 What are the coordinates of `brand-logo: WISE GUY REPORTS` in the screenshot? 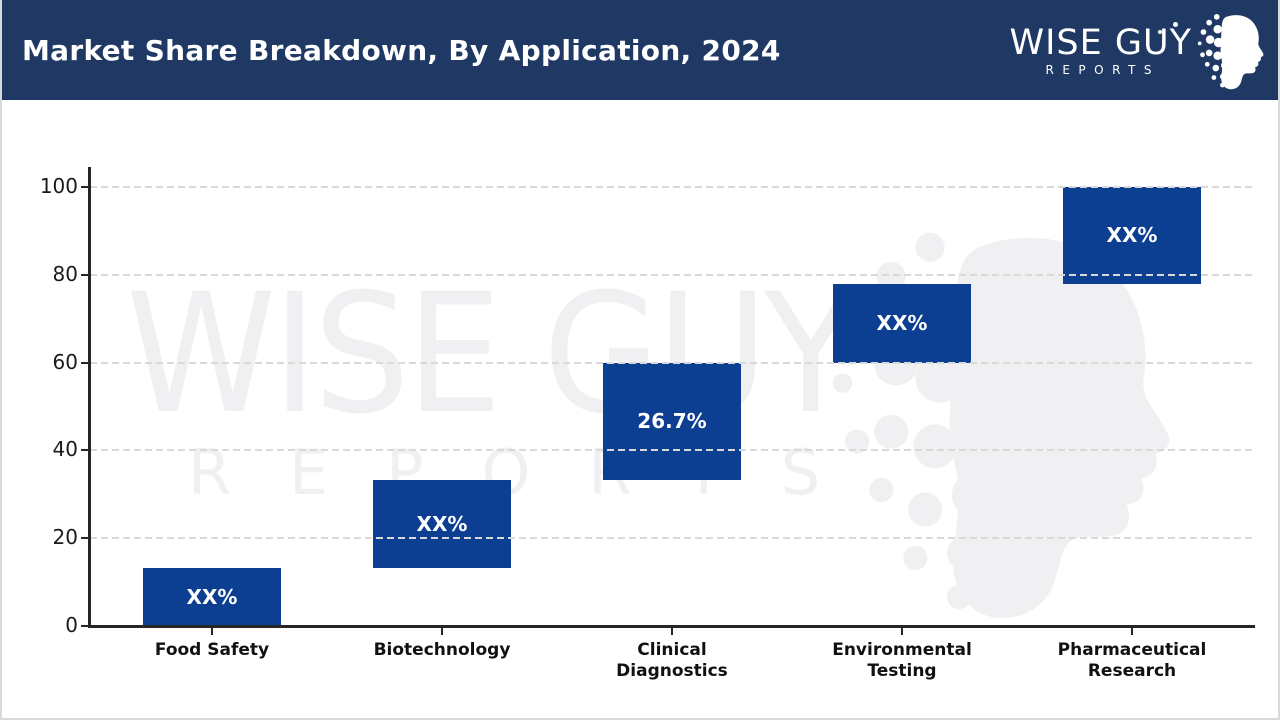 It's located at (1137, 51).